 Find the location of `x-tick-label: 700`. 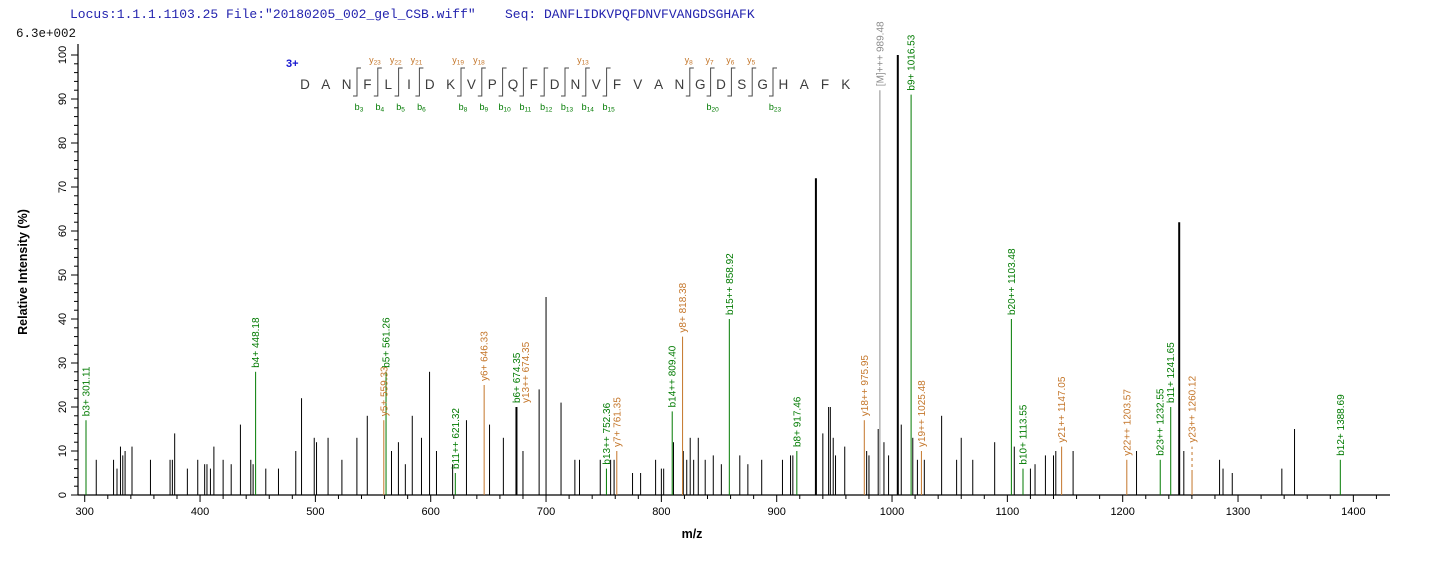

x-tick-label: 700 is located at coordinates (546, 512).